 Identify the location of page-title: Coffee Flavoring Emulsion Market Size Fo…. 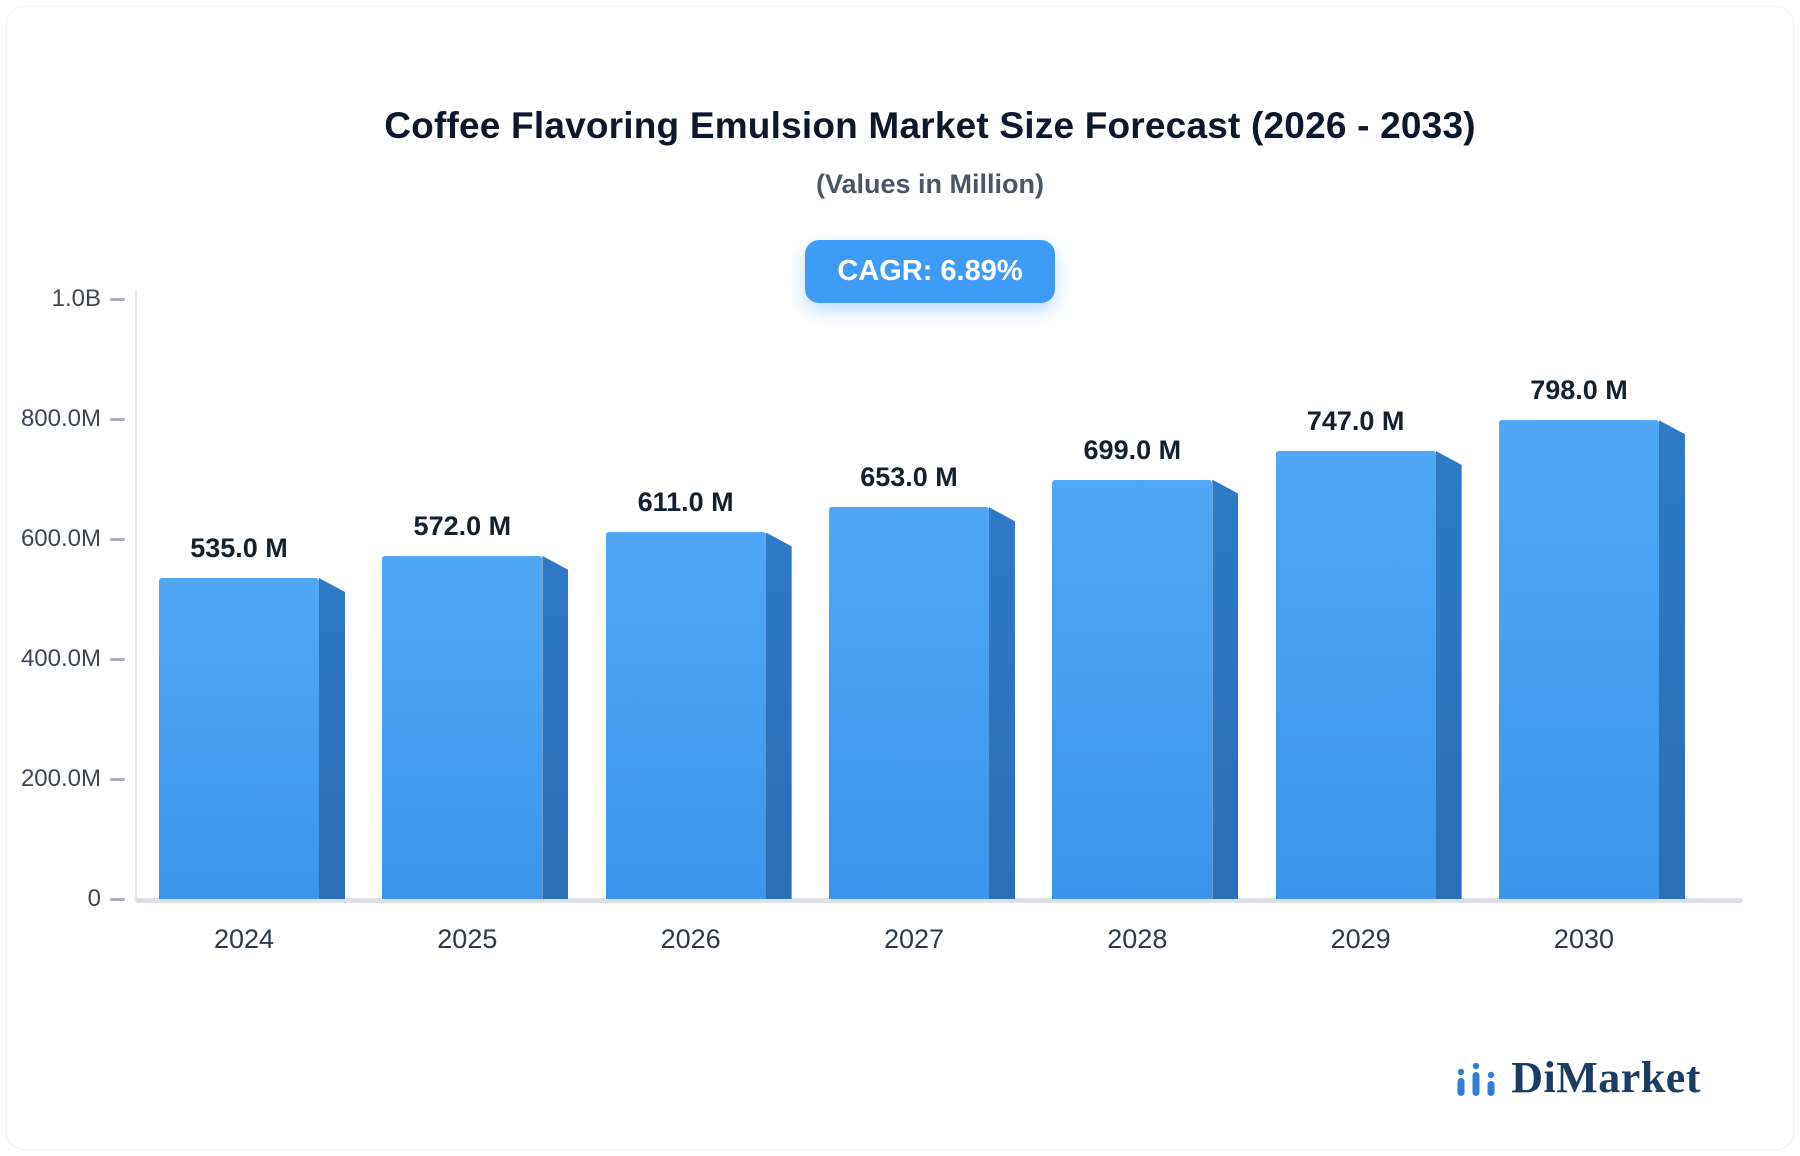
(930, 125).